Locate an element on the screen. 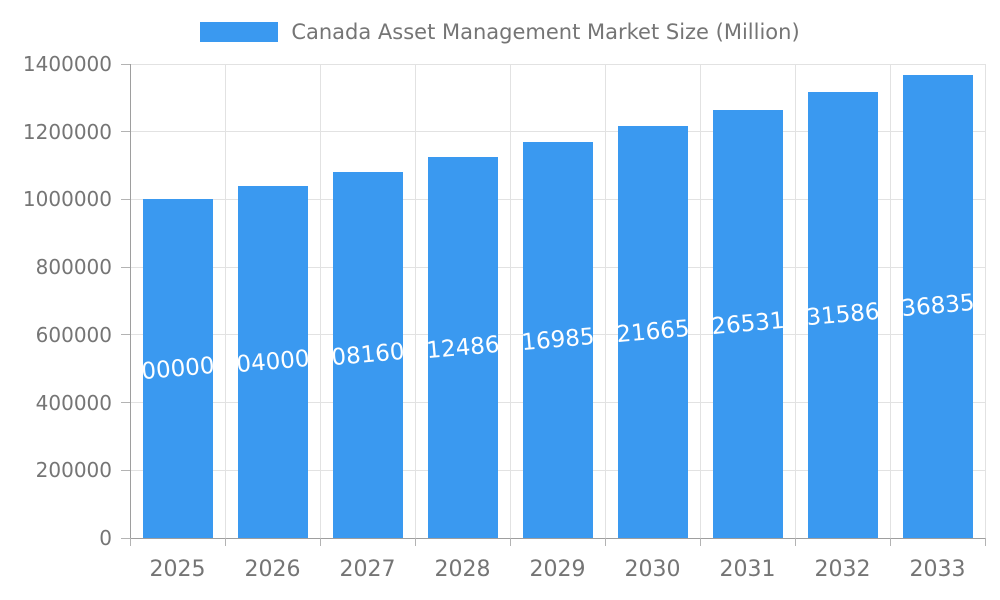 The image size is (1000, 600). x-tick-label-2033: 2033 is located at coordinates (937, 569).